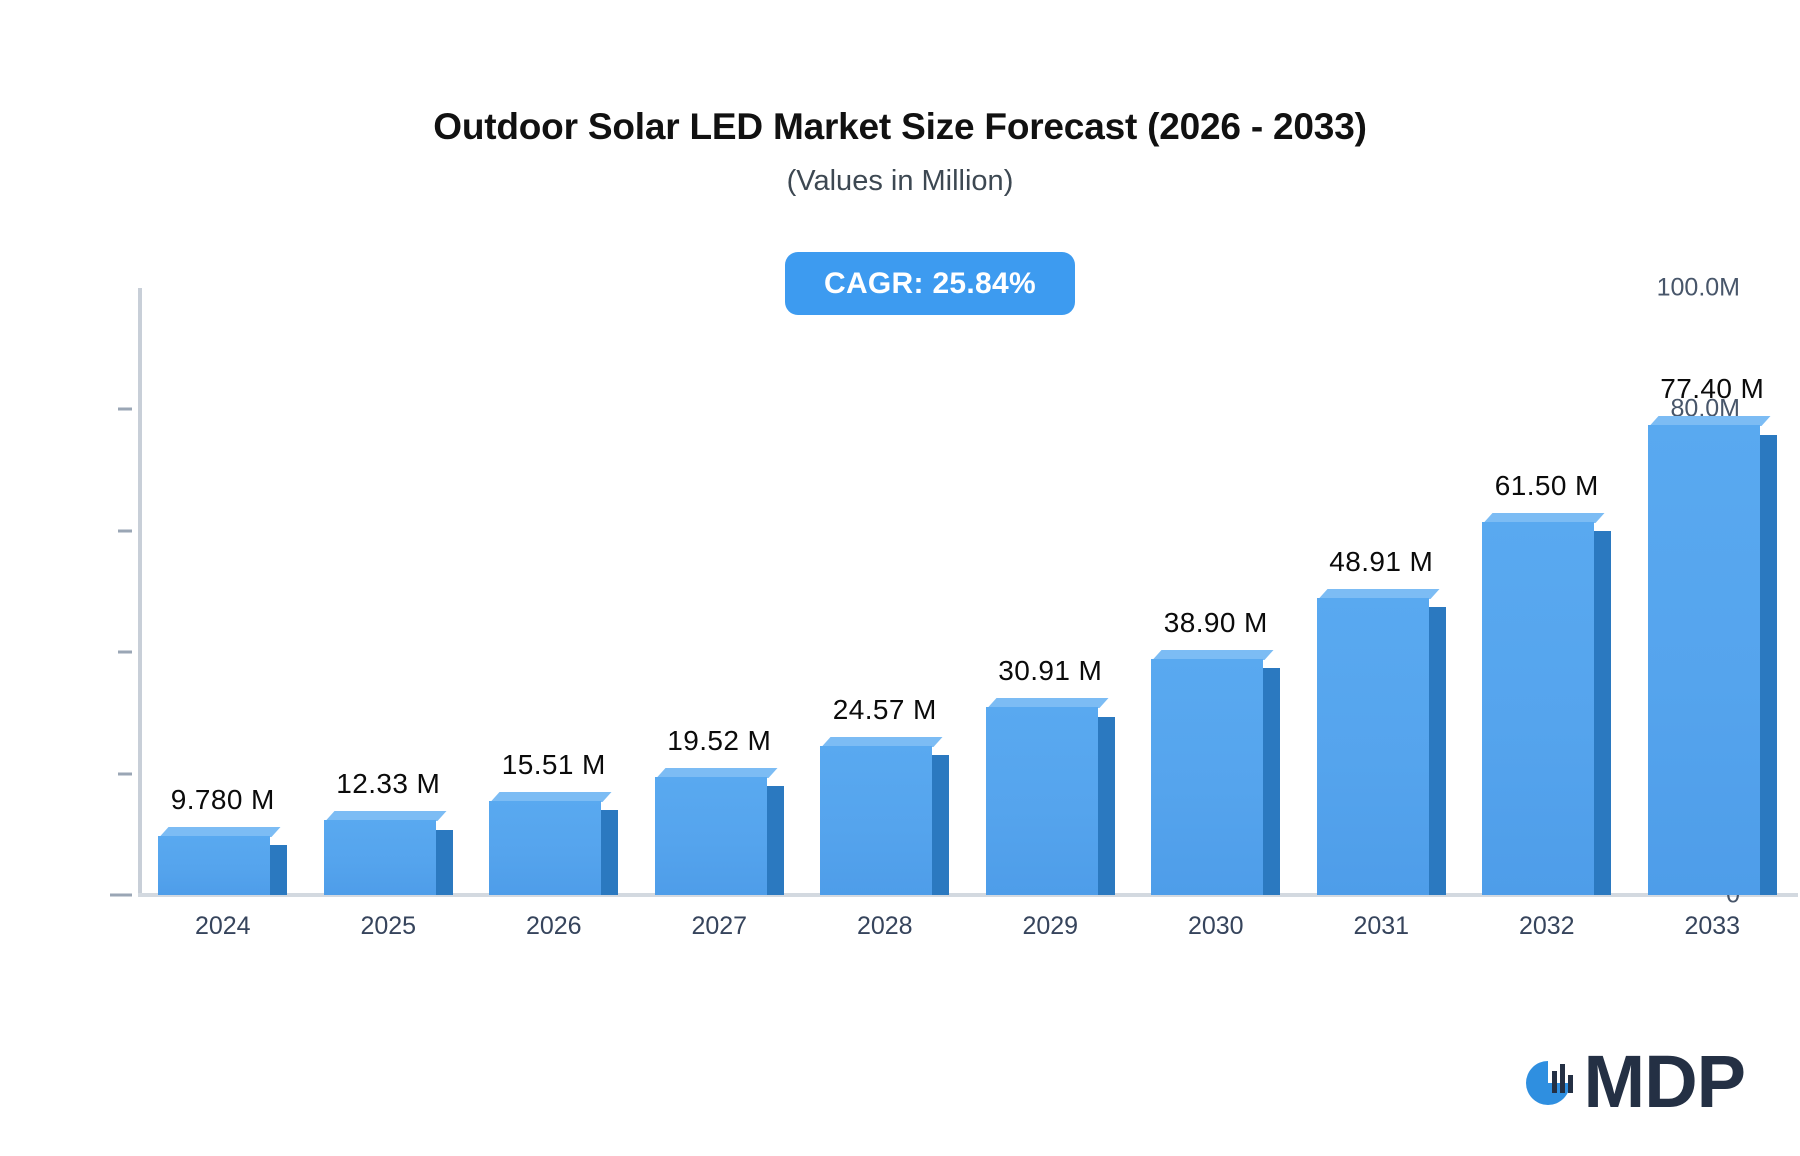 The height and width of the screenshot is (1156, 1800). What do you see at coordinates (379, 857) in the screenshot?
I see `bar-2025` at bounding box center [379, 857].